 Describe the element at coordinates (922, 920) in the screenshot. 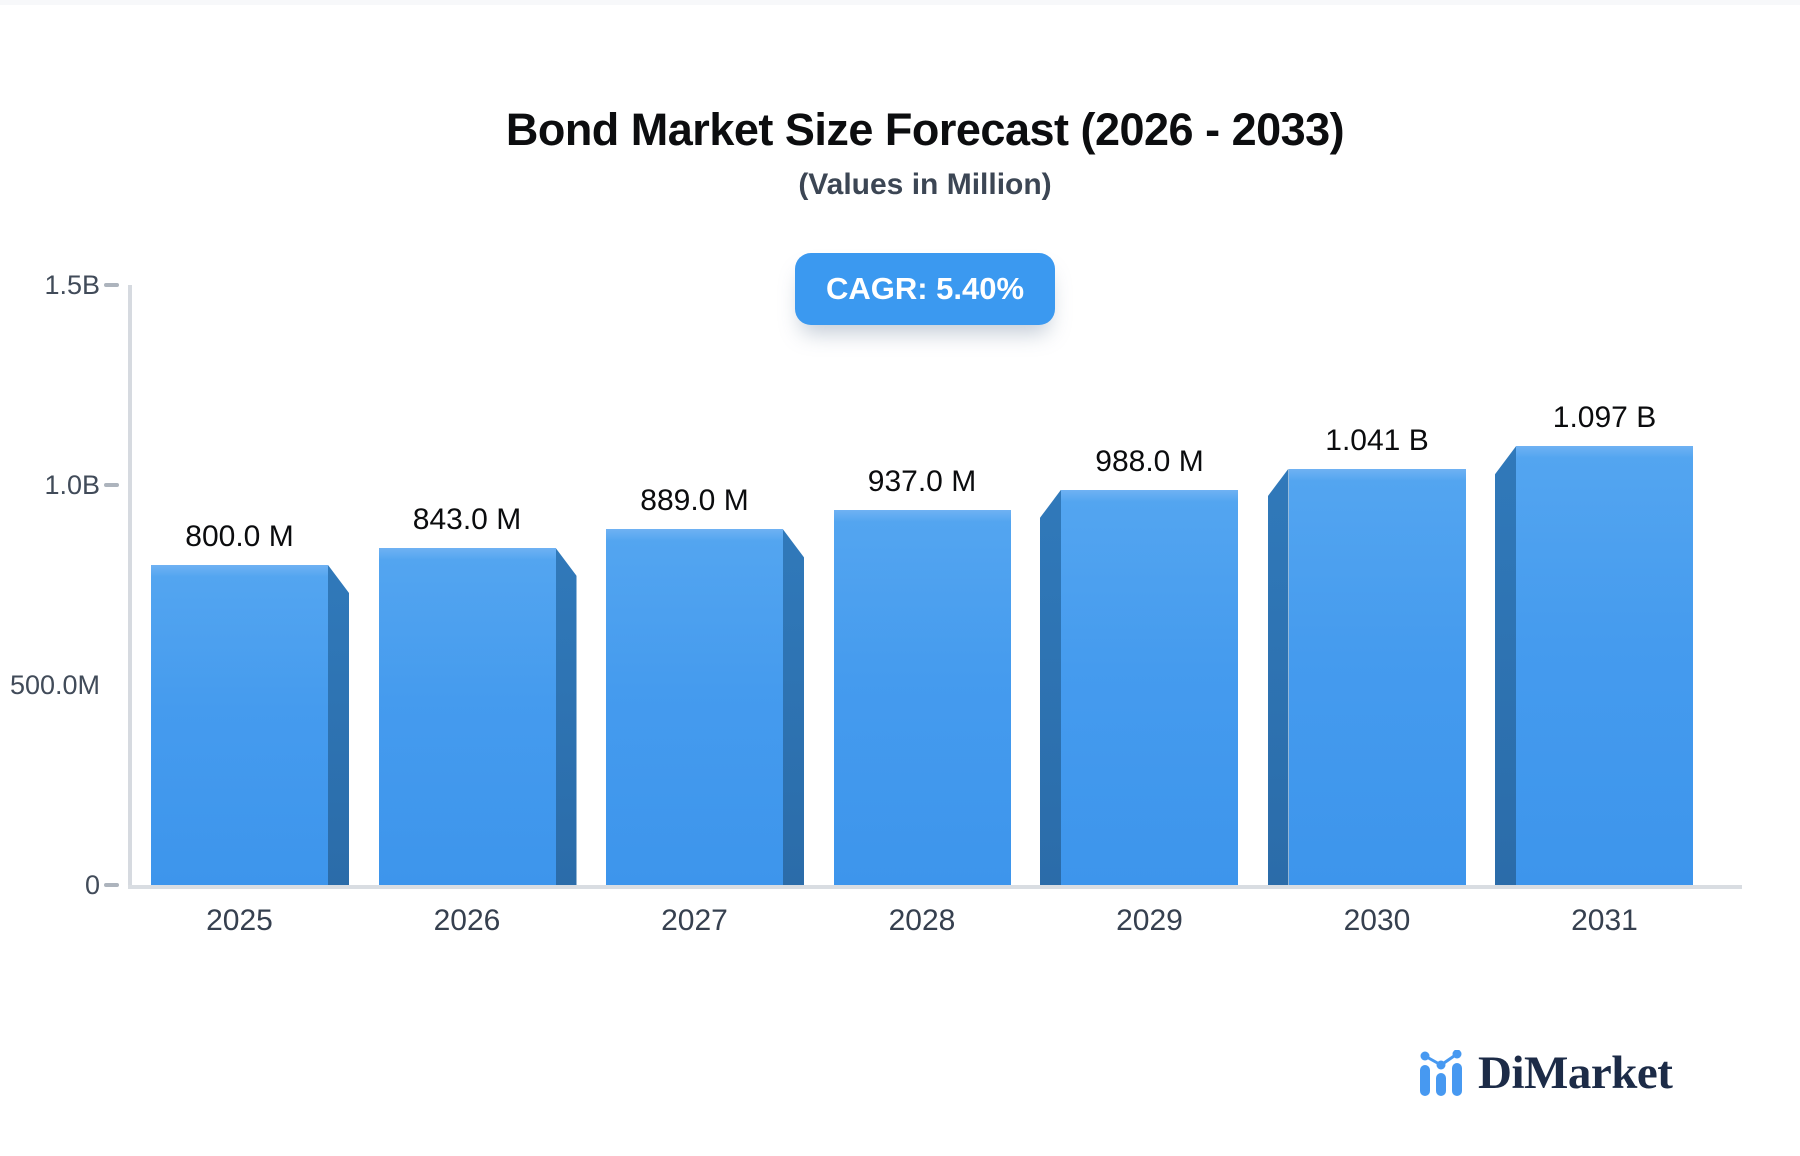

I see `x-label-2028: 2028` at that location.